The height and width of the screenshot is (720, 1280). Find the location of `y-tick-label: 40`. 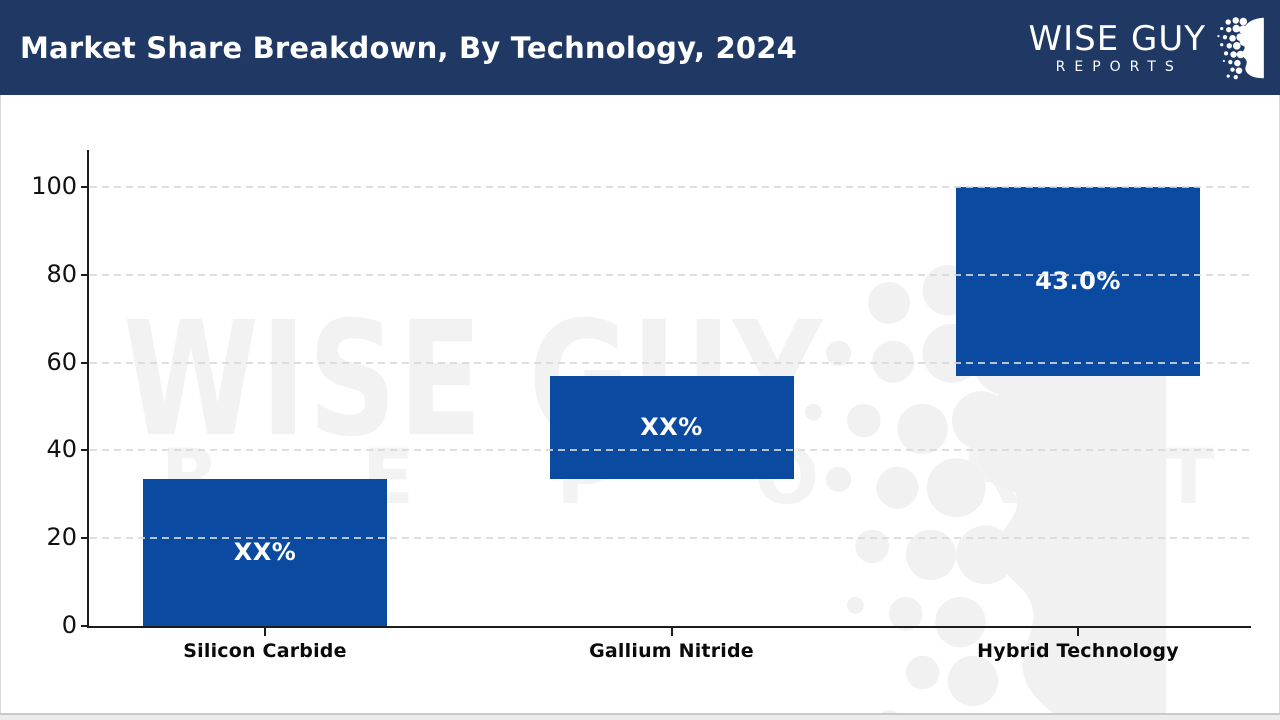

y-tick-label: 40 is located at coordinates (61, 449).